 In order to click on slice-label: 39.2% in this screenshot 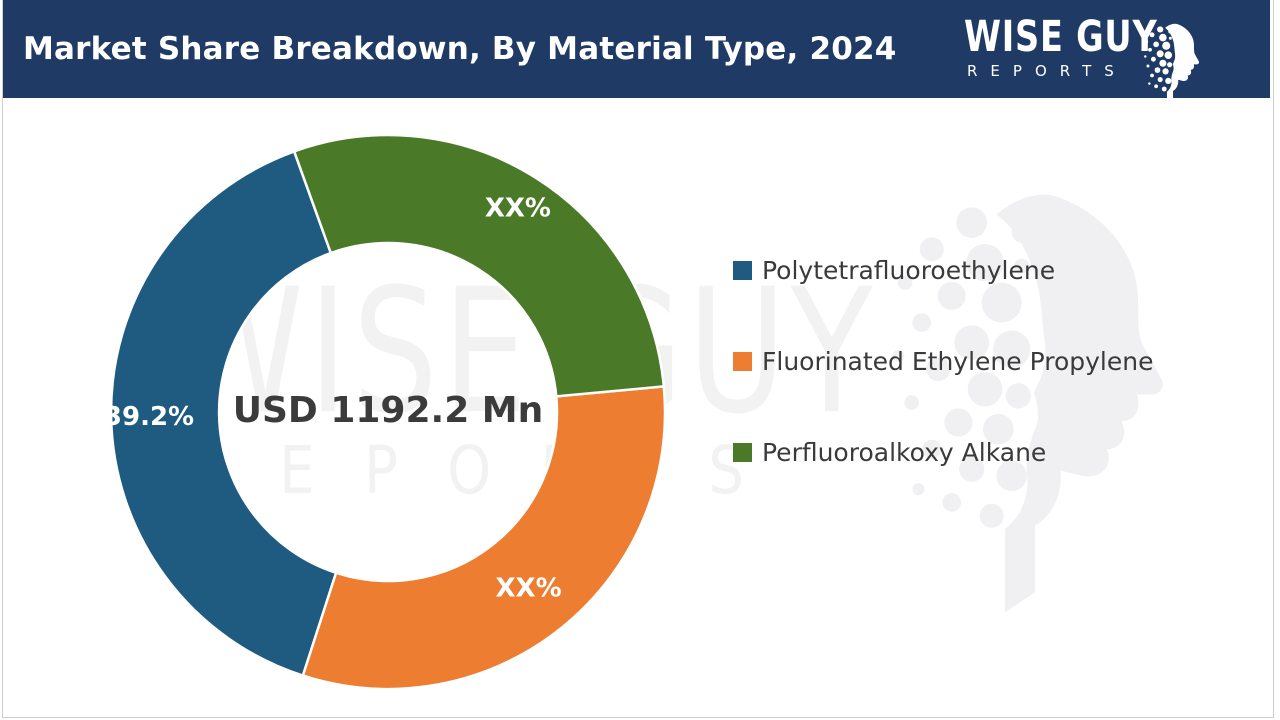, I will do `click(151, 417)`.